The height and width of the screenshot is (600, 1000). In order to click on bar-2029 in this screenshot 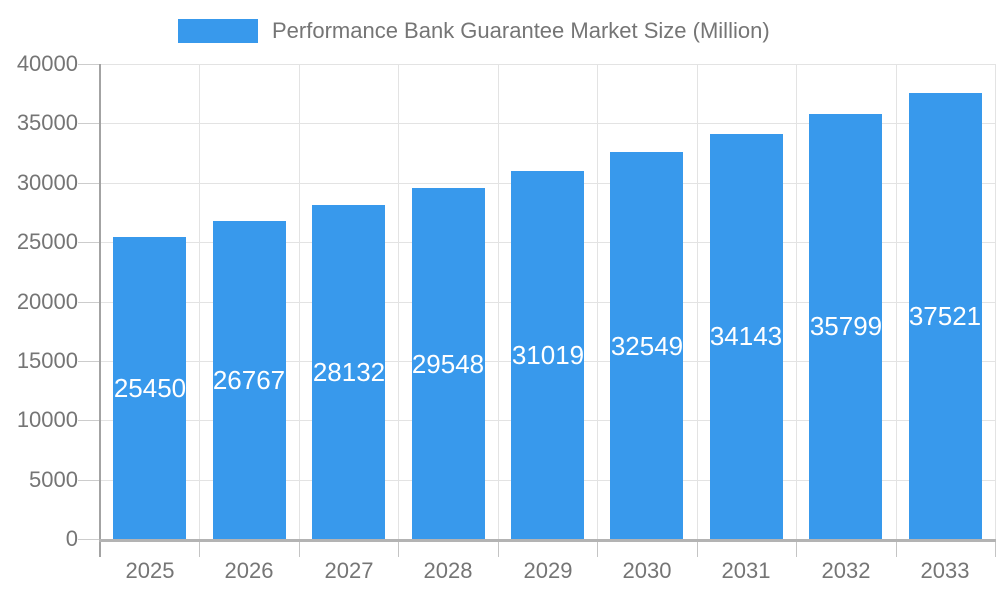, I will do `click(547, 355)`.